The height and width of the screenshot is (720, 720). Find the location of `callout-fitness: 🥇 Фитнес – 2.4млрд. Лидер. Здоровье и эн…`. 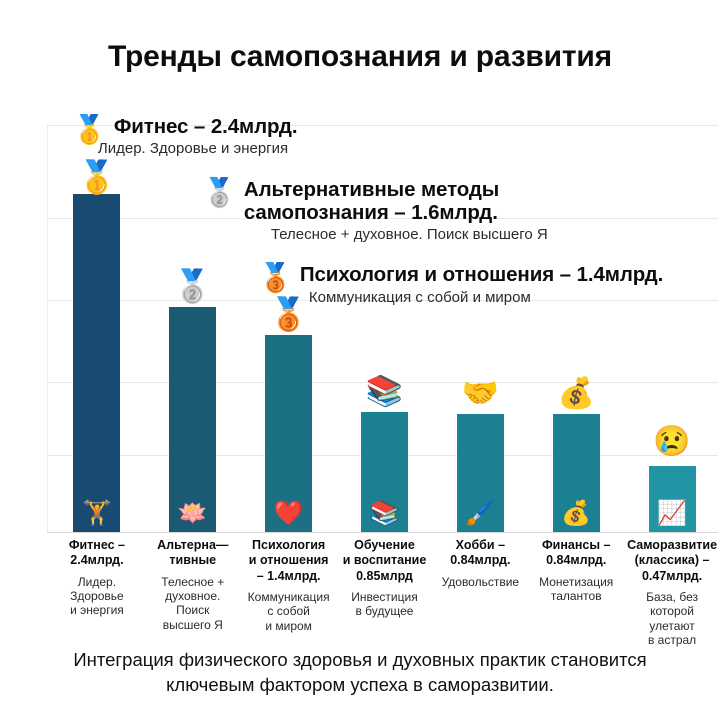

callout-fitness: 🥇 Фитнес – 2.4млрд. Лидер. Здоровье и эн… is located at coordinates (185, 136).